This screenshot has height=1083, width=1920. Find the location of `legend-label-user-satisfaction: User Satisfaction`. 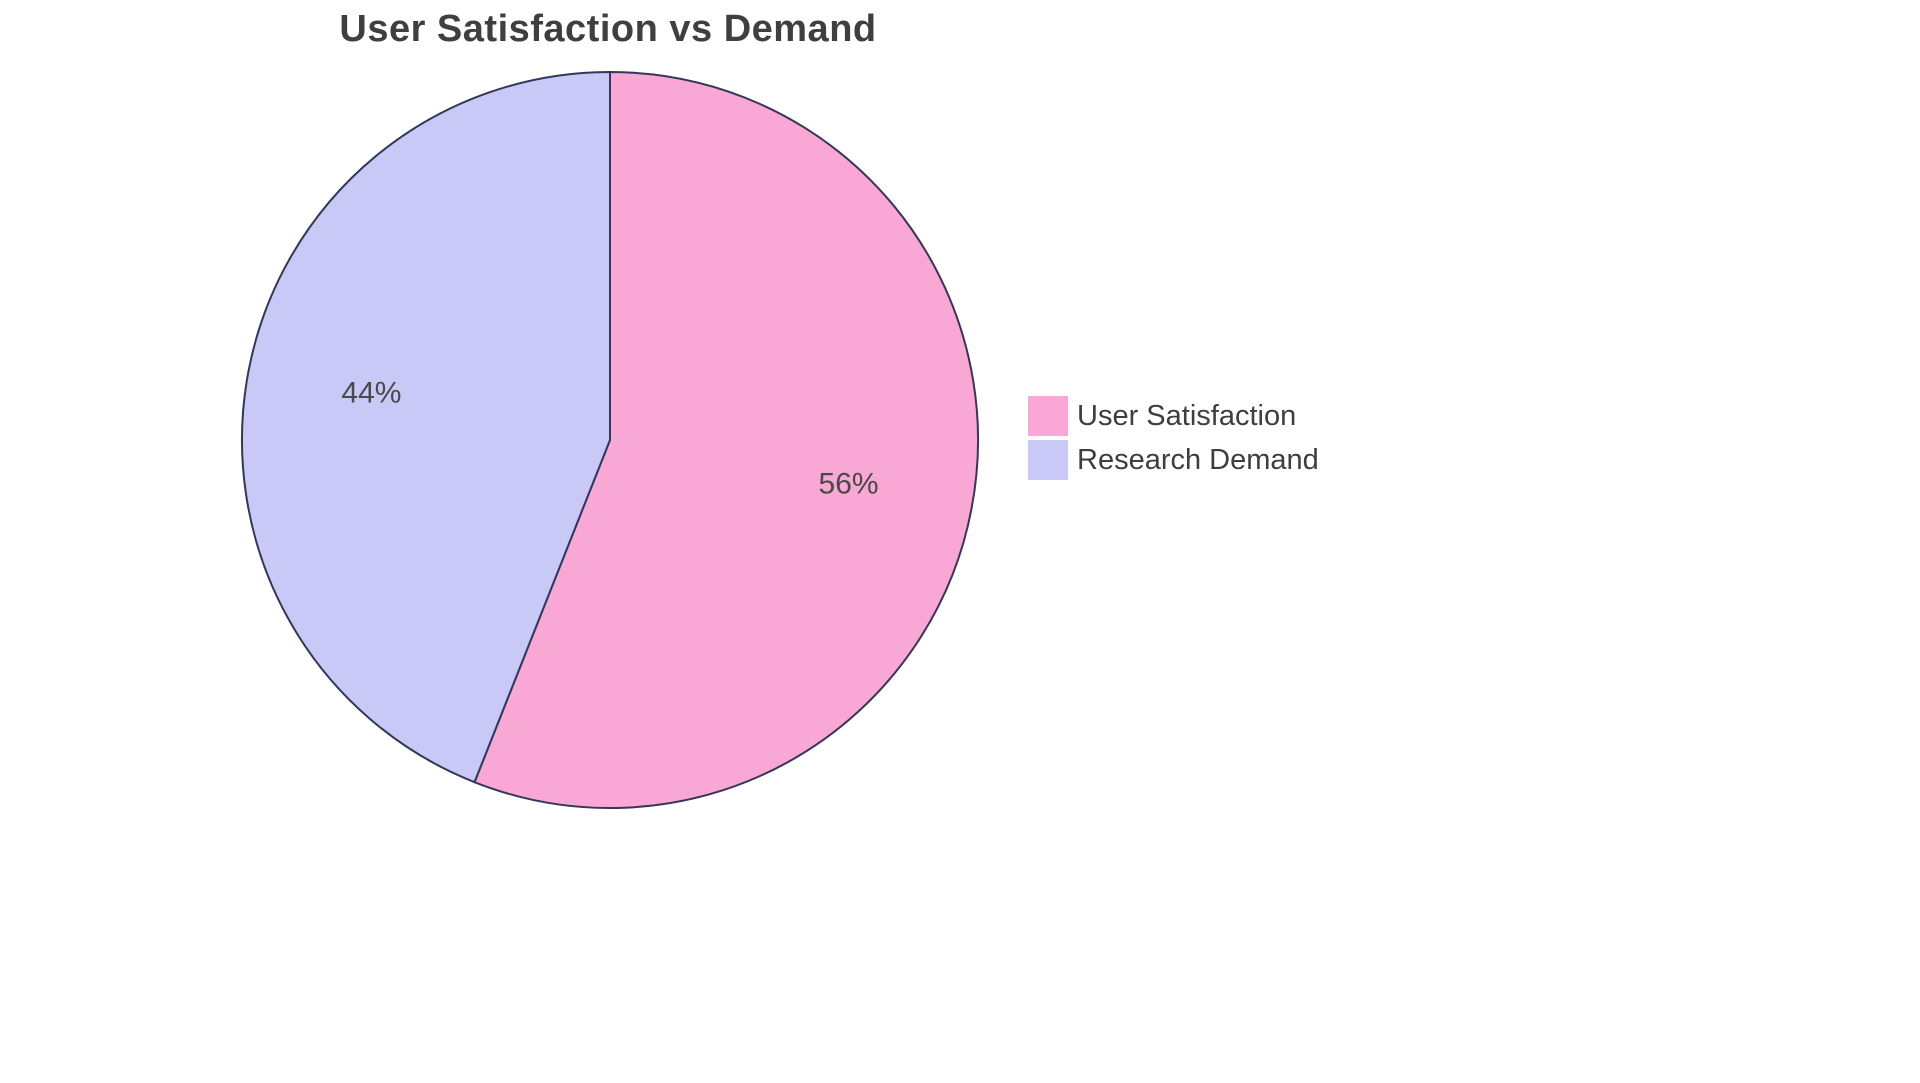

legend-label-user-satisfaction: User Satisfaction is located at coordinates (1187, 415).